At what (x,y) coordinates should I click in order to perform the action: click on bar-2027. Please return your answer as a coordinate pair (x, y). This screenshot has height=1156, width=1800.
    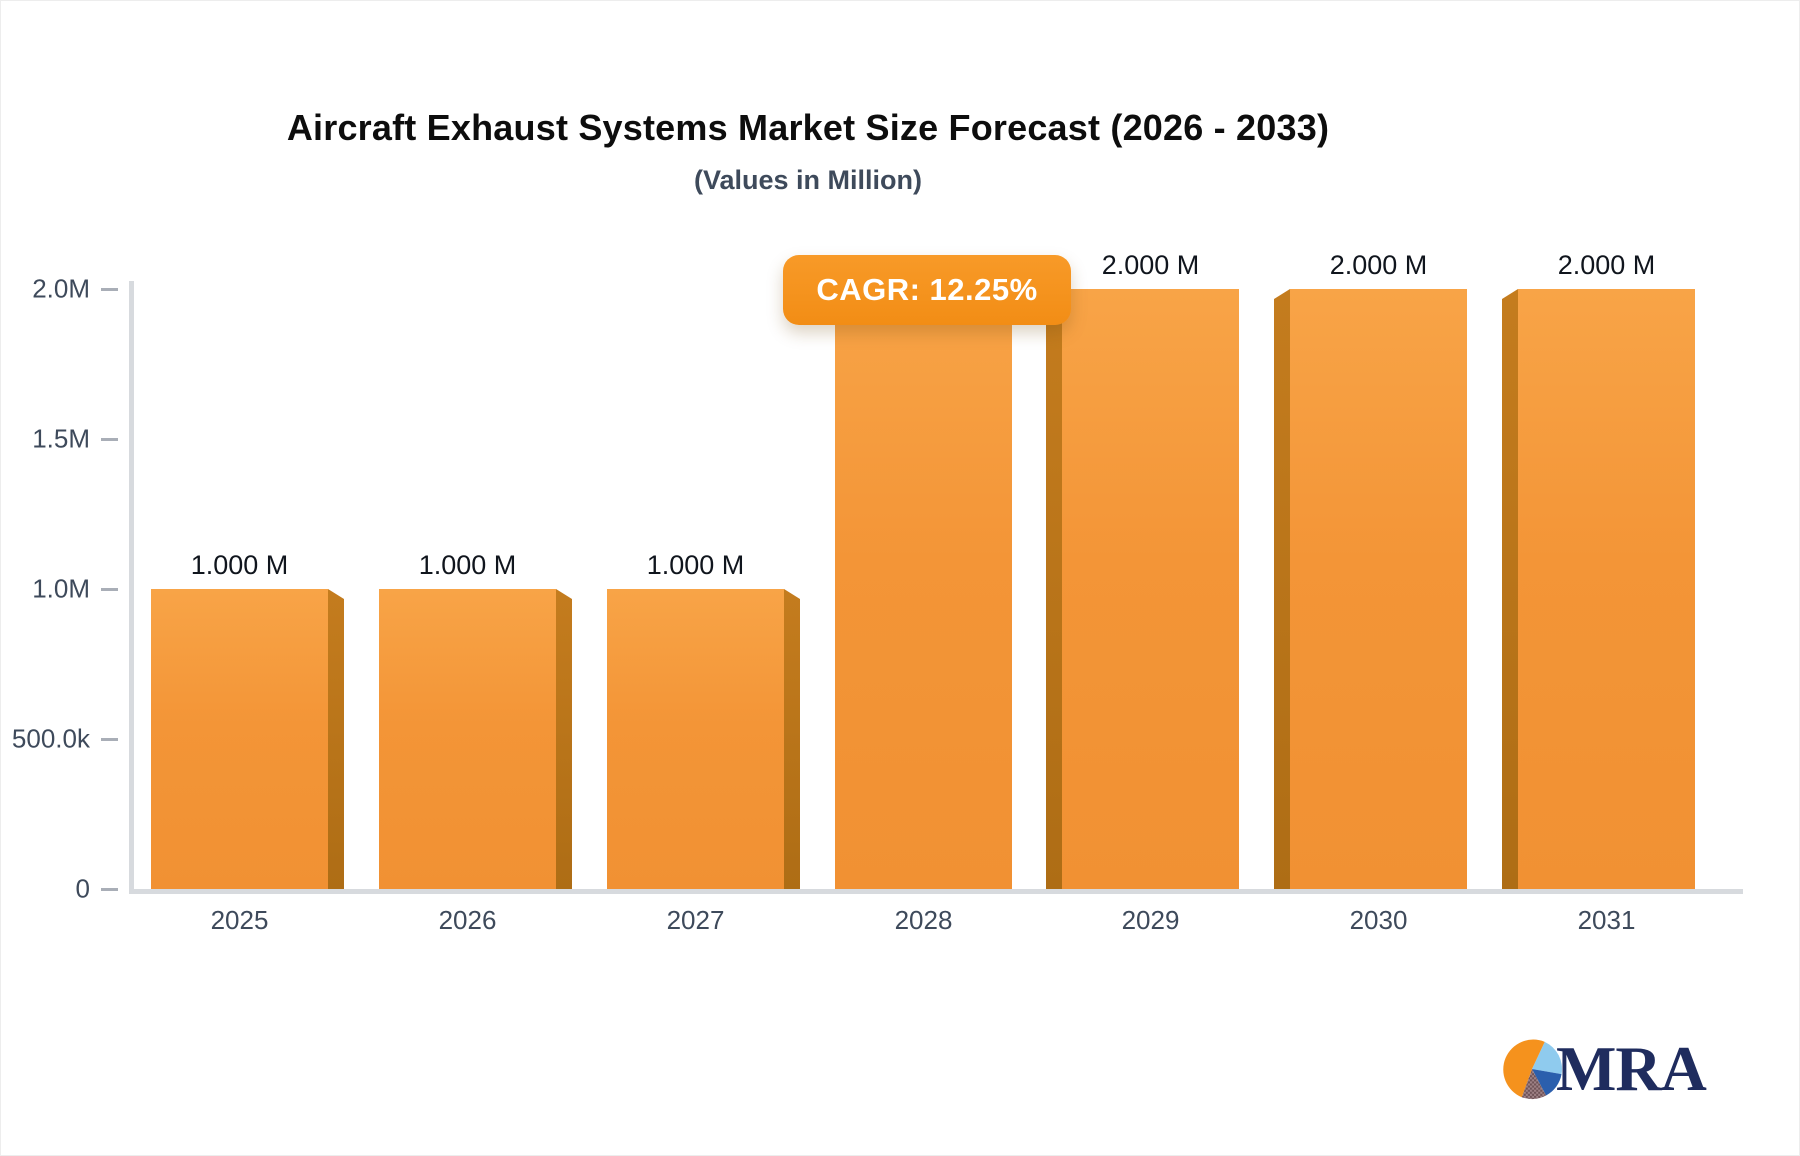
    Looking at the image, I should click on (695, 739).